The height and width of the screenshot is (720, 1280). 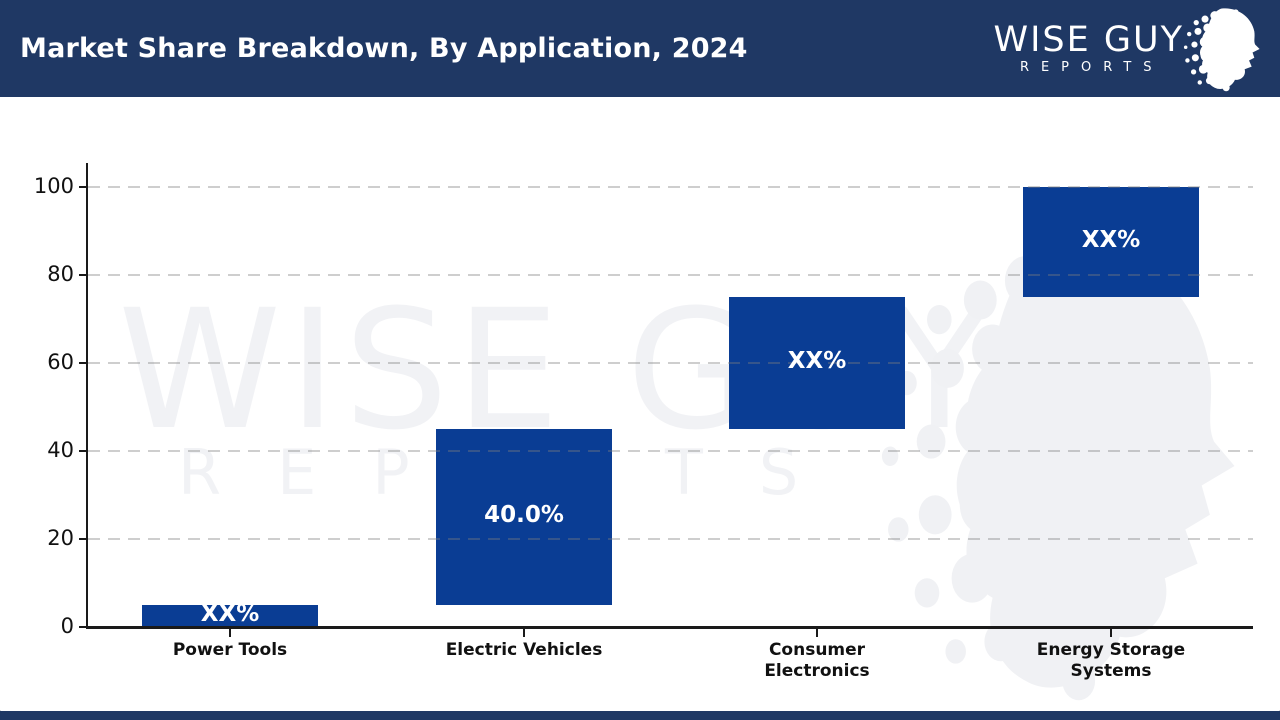 What do you see at coordinates (60, 362) in the screenshot?
I see `y-tick-label: 60` at bounding box center [60, 362].